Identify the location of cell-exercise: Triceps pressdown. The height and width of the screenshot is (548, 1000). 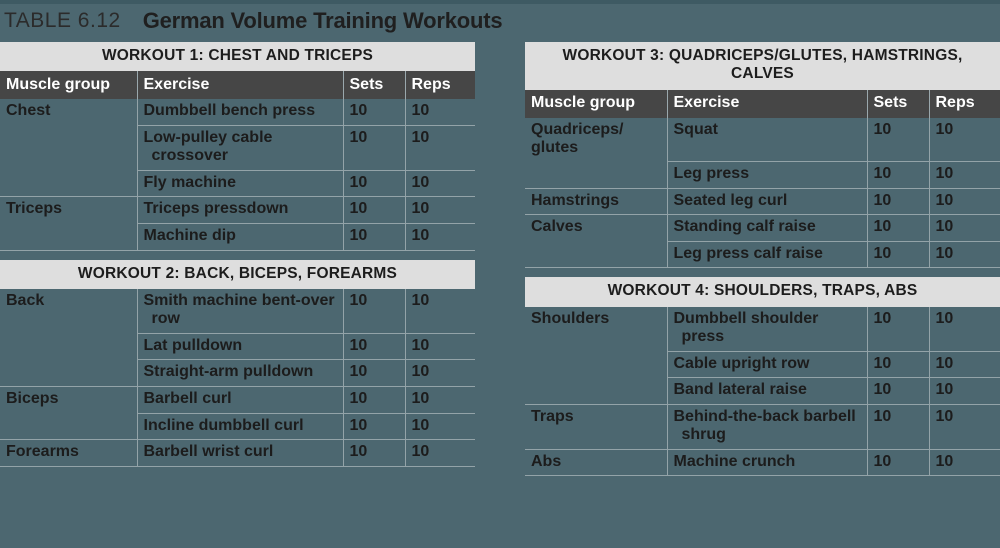
(240, 210).